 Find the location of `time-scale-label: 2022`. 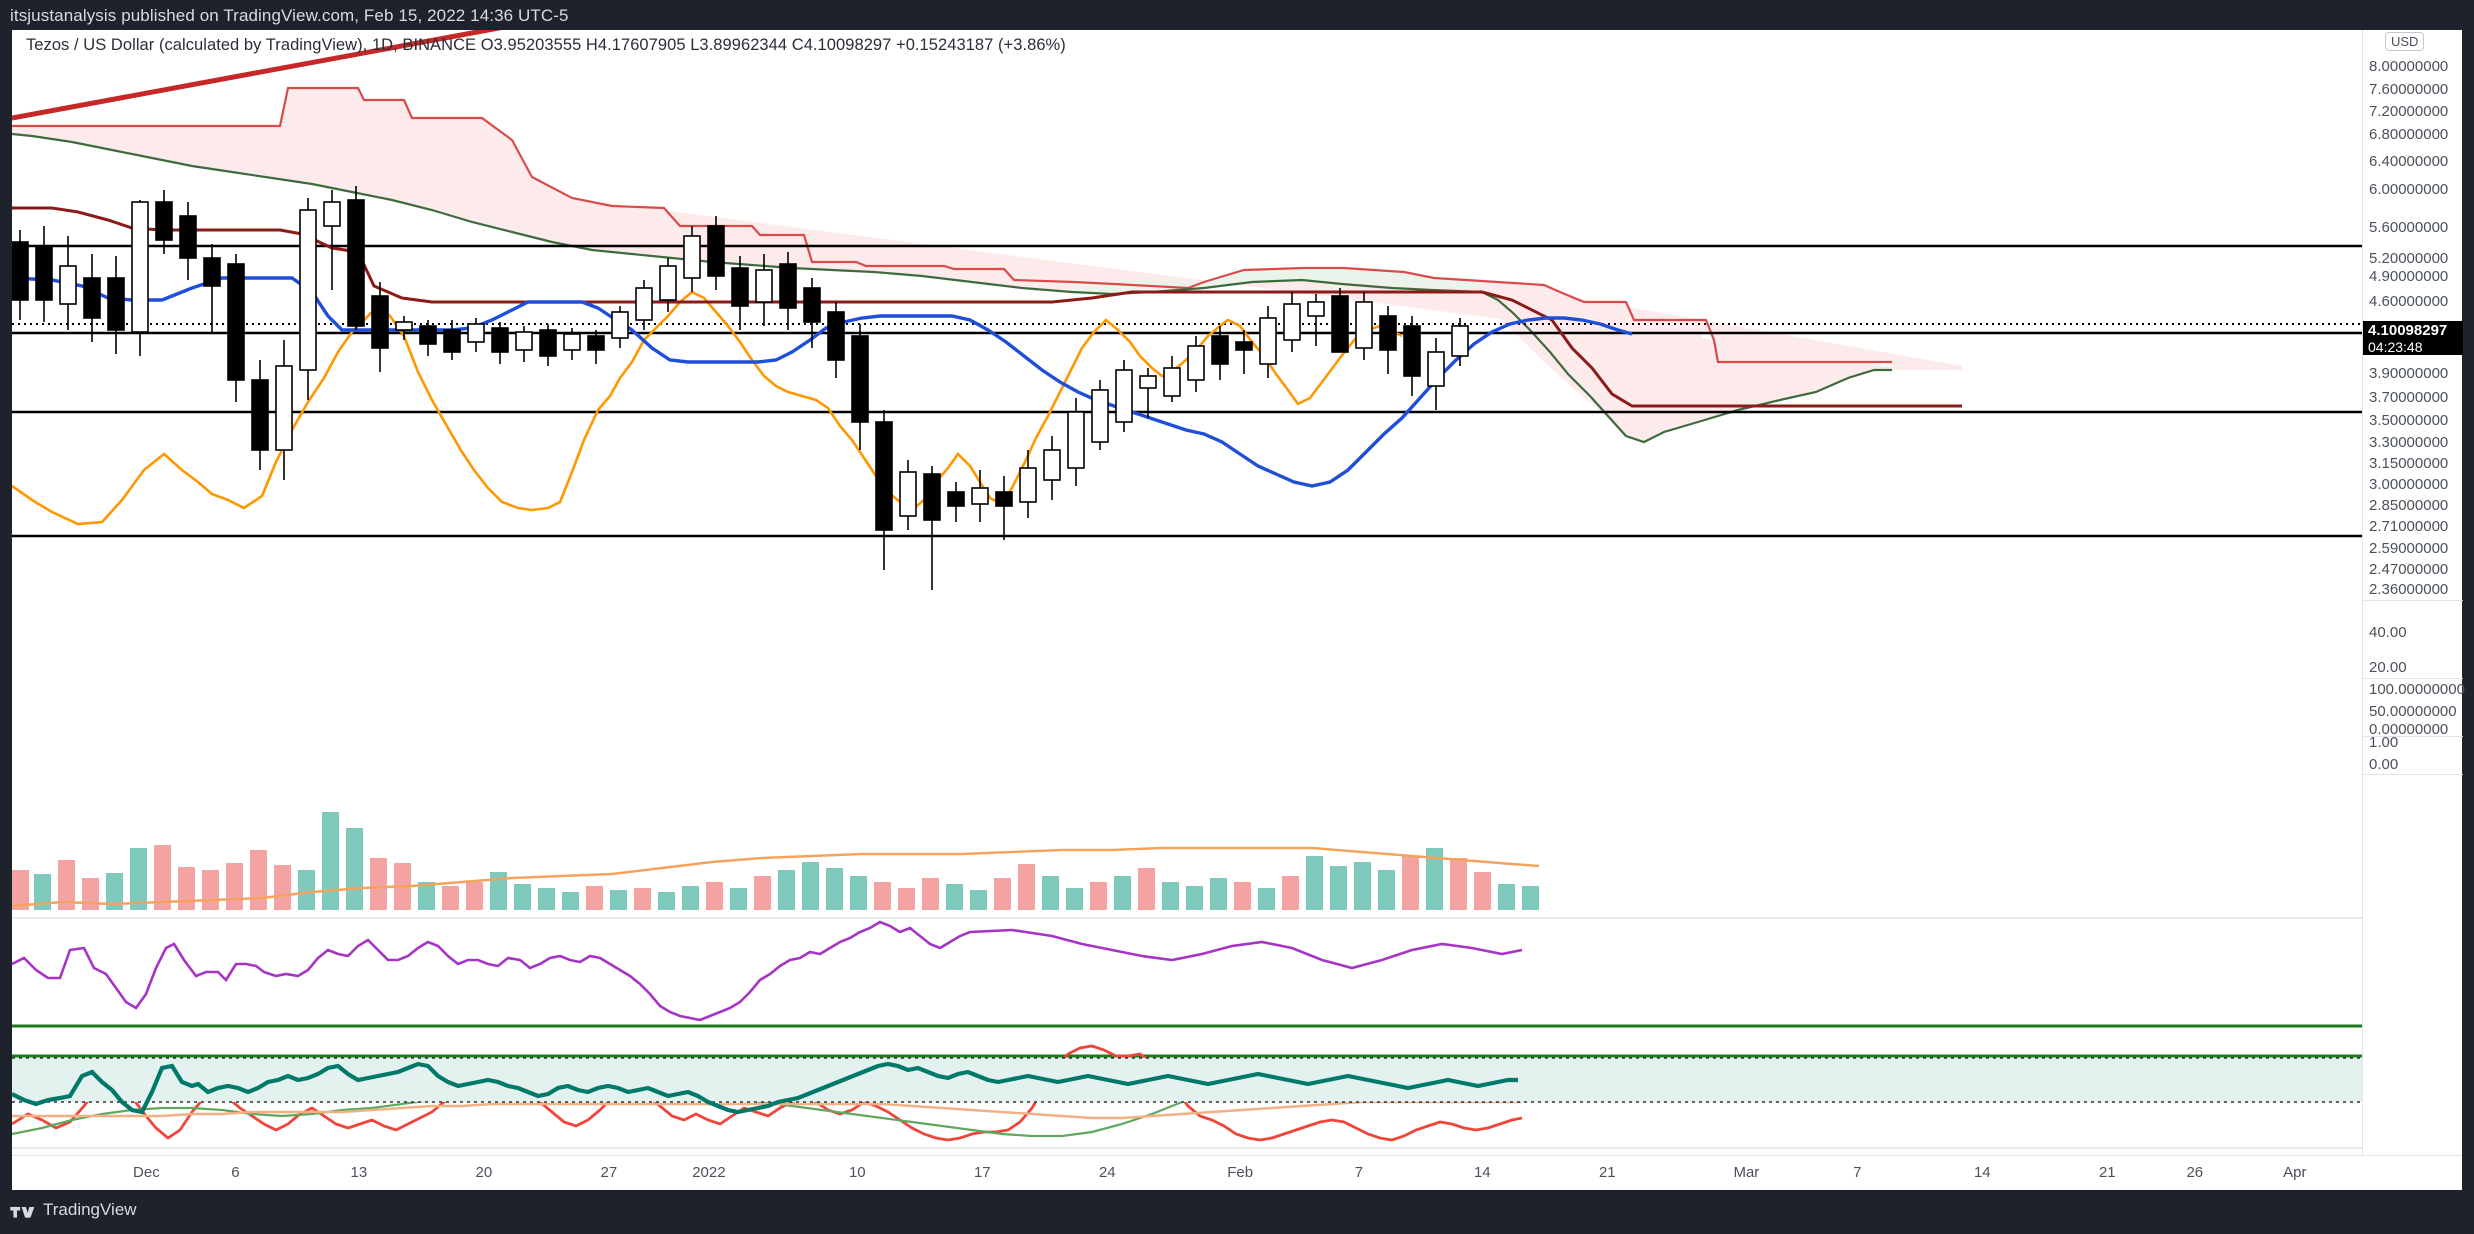

time-scale-label: 2022 is located at coordinates (709, 1172).